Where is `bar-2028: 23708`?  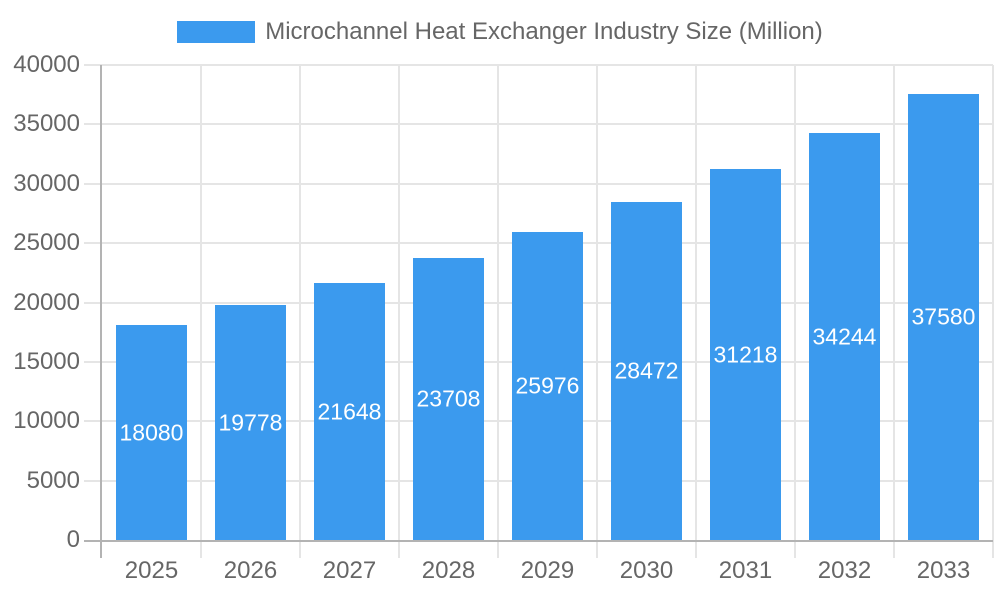 bar-2028: 23708 is located at coordinates (448, 399).